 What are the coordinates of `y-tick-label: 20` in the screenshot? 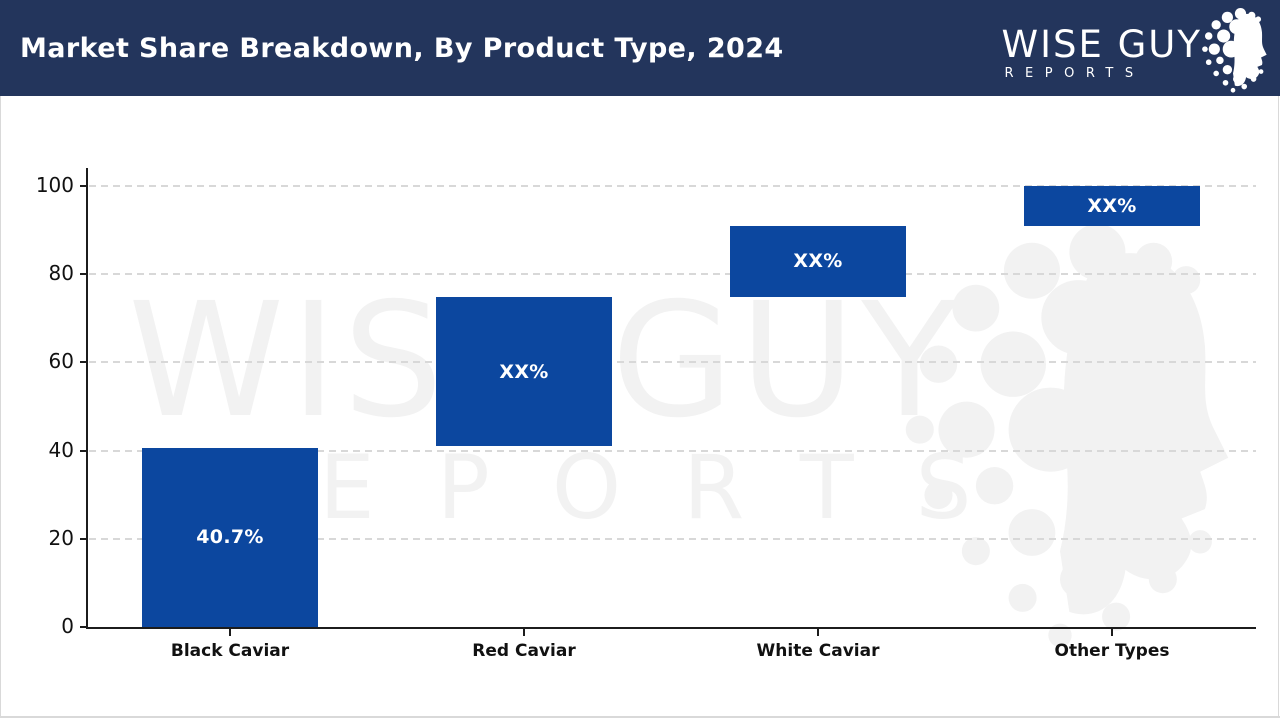 It's located at (61, 537).